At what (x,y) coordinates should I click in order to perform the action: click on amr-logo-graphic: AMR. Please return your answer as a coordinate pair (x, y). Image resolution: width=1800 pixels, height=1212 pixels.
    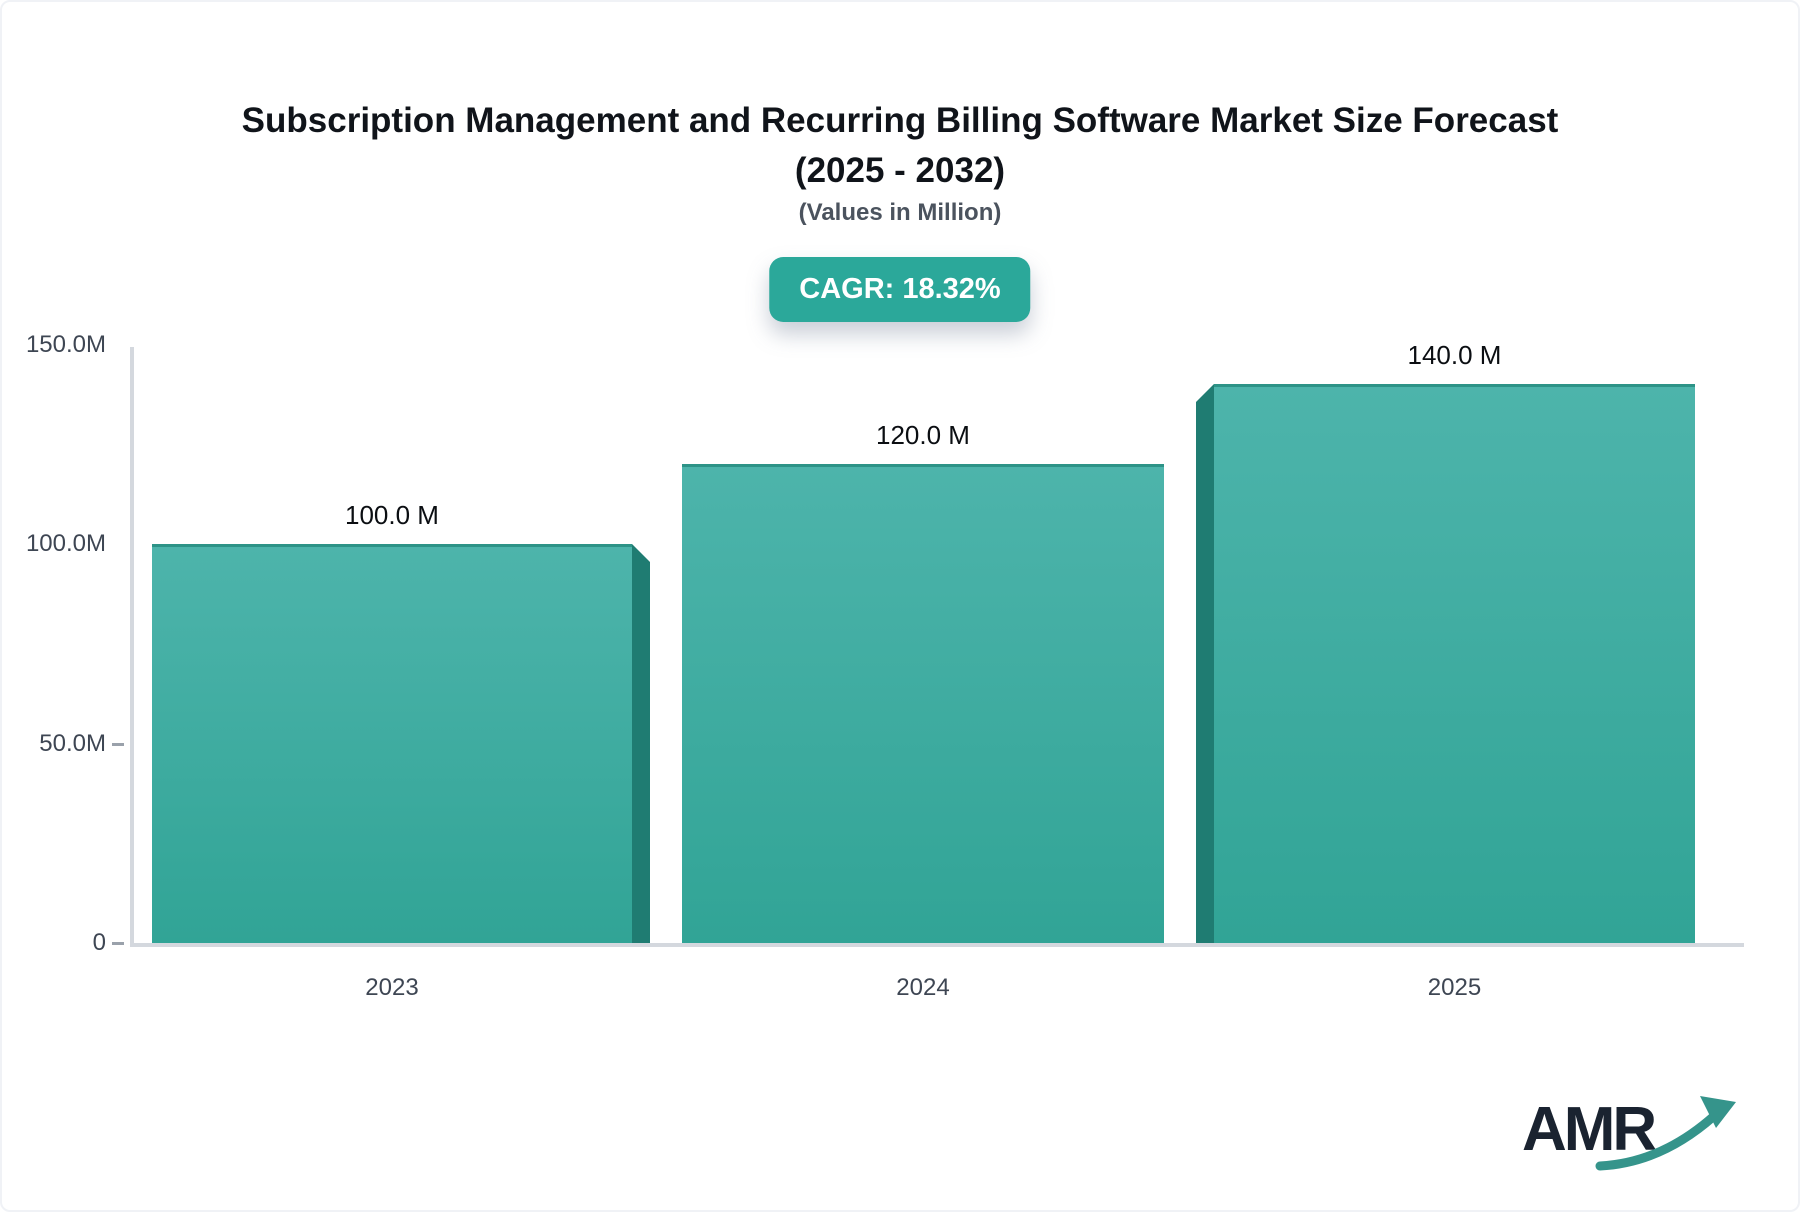
    Looking at the image, I should click on (1629, 1133).